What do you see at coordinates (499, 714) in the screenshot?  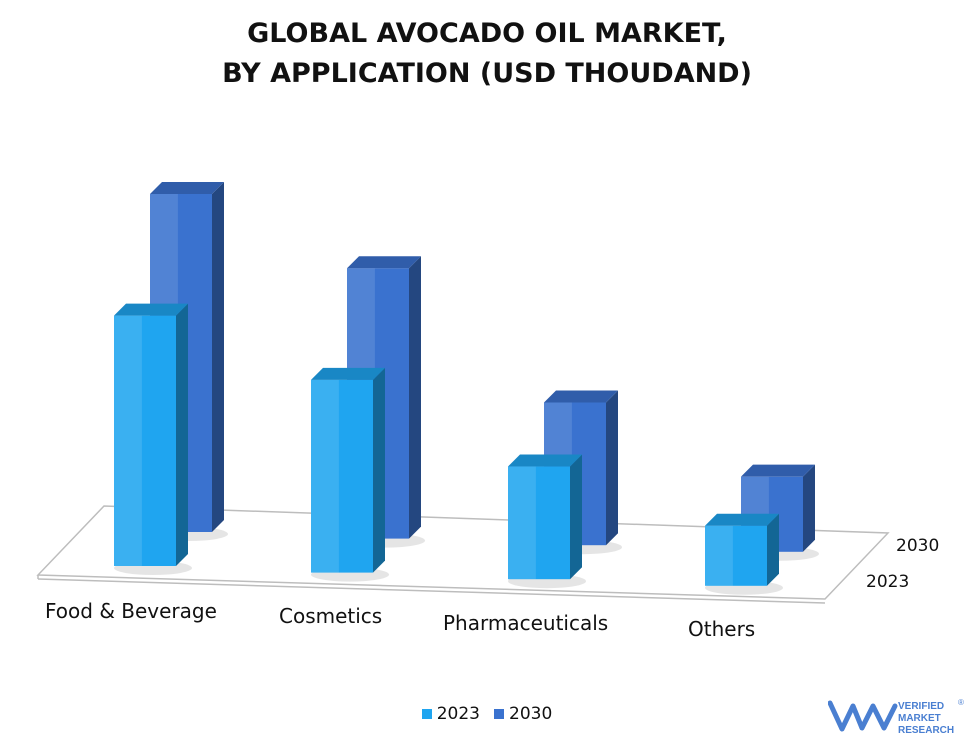 I see `legend-swatch-2030` at bounding box center [499, 714].